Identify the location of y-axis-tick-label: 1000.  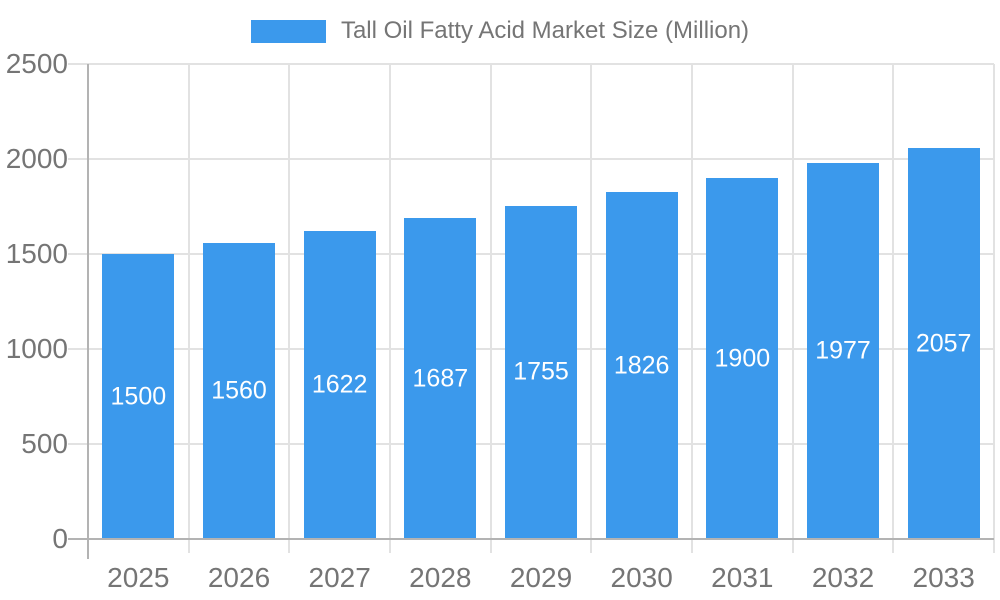
(36, 348).